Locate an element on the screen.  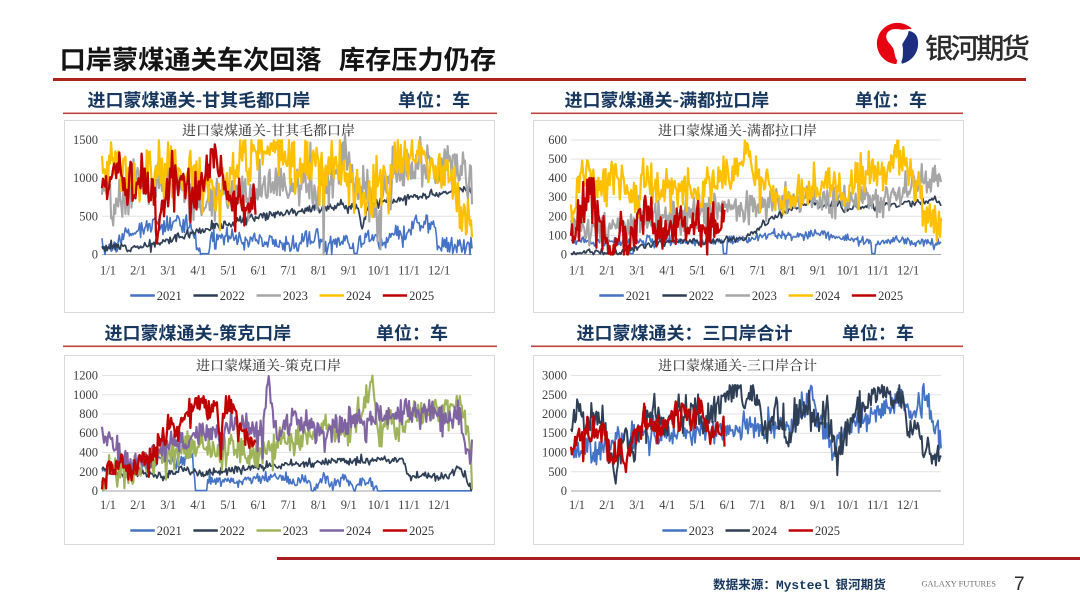
svg-text: 100 is located at coordinates (557, 235).